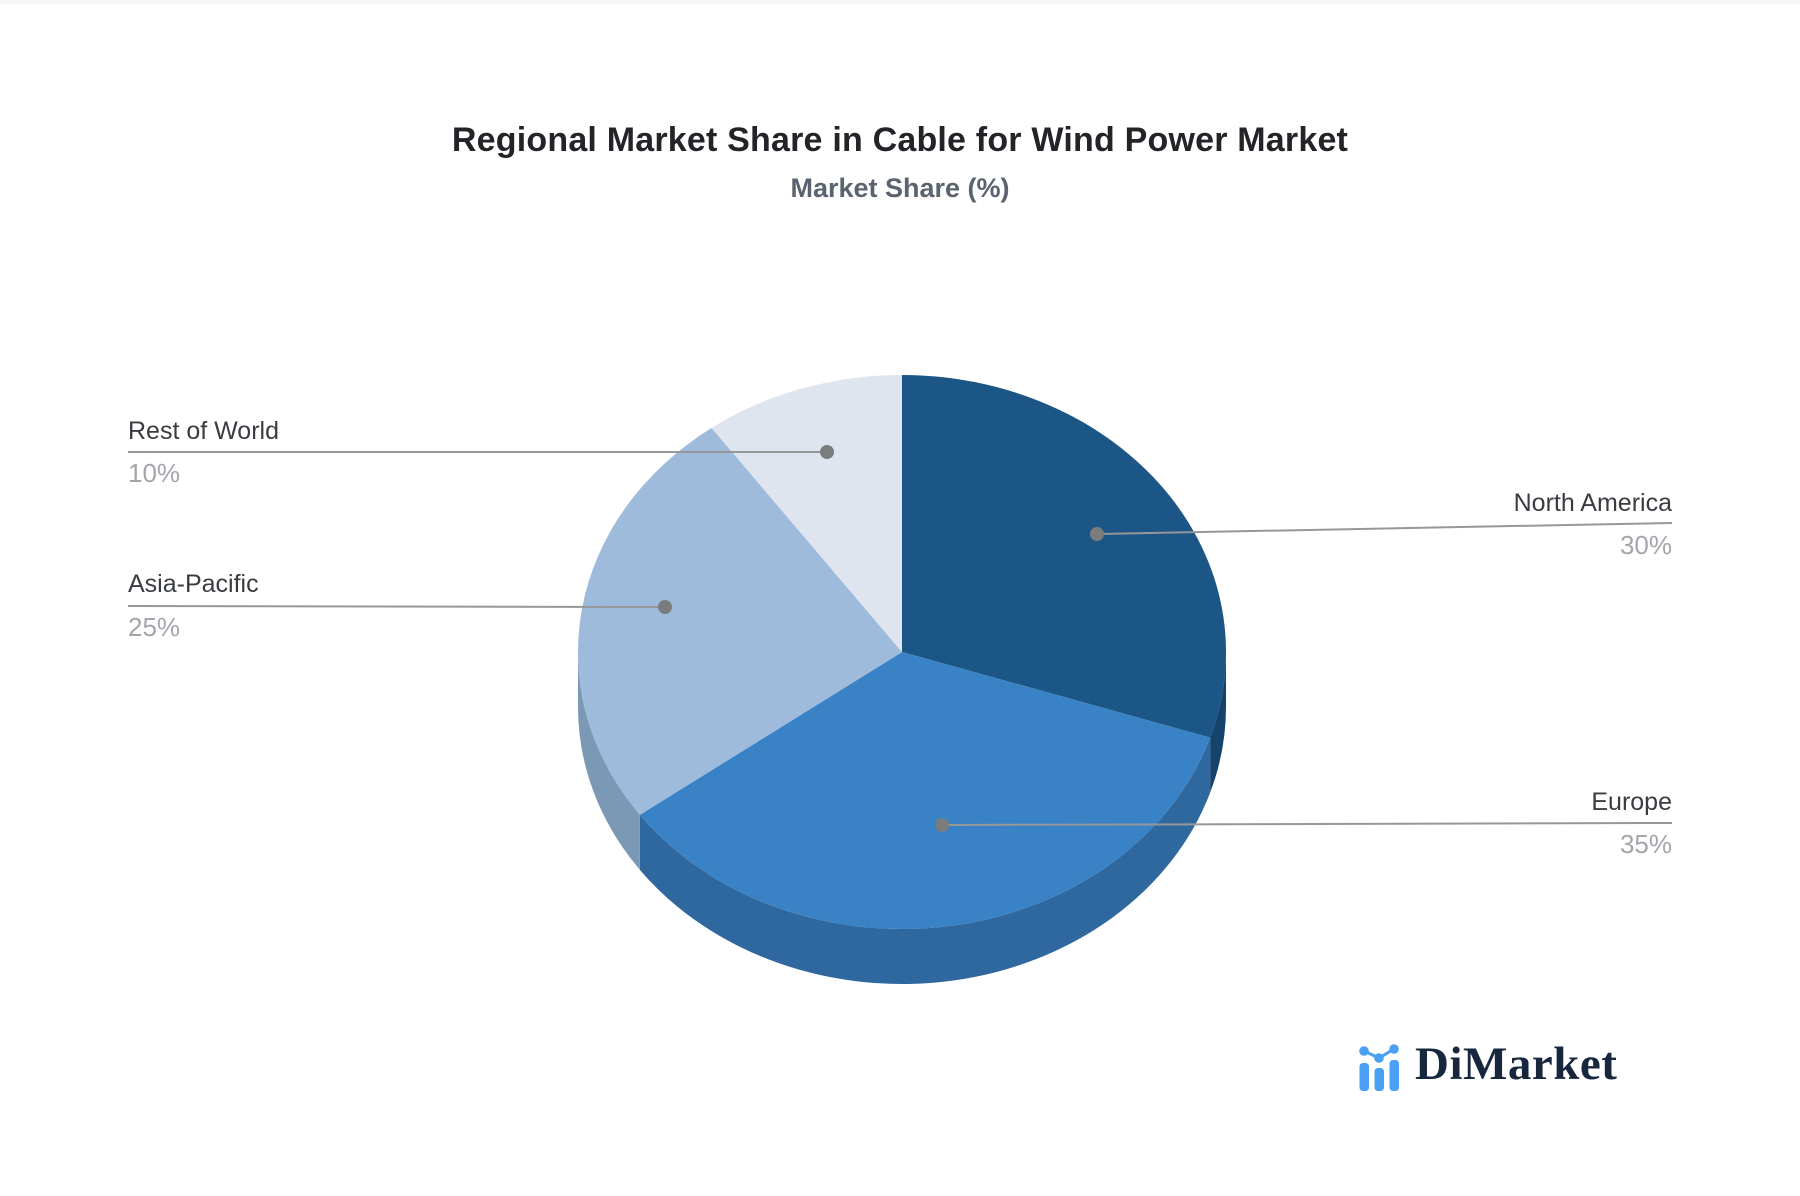 Image resolution: width=1800 pixels, height=1196 pixels. Describe the element at coordinates (203, 431) in the screenshot. I see `callout-label-rest-of-world: Rest of World` at that location.